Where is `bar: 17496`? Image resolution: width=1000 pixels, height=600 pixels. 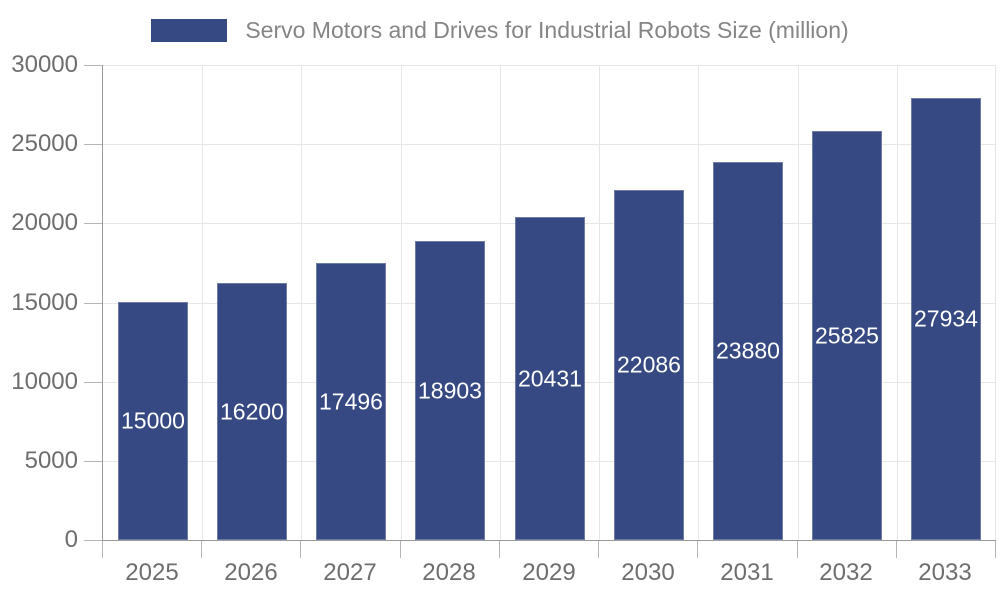
bar: 17496 is located at coordinates (351, 401).